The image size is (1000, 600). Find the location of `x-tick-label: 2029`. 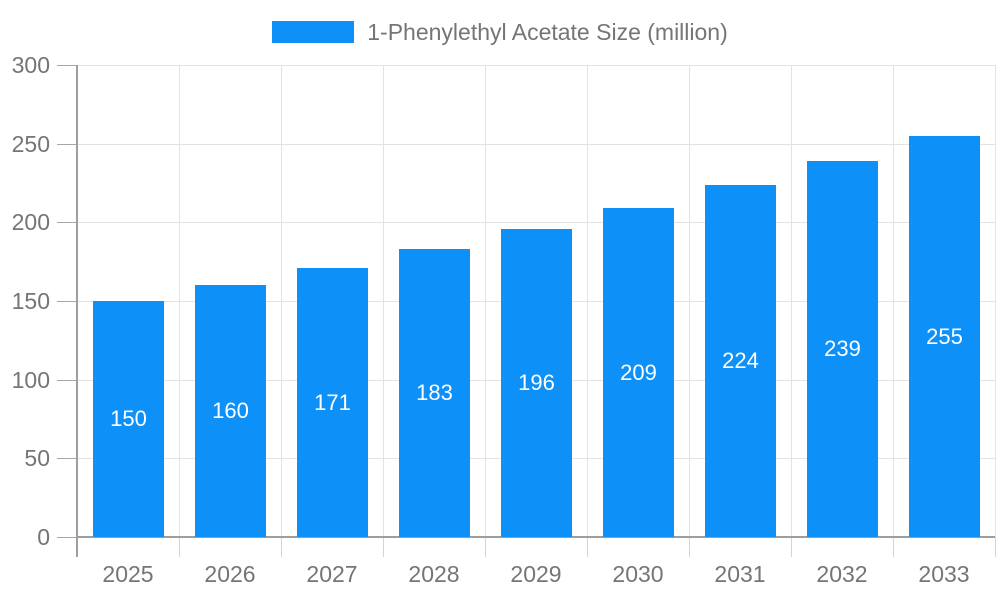

x-tick-label: 2029 is located at coordinates (536, 574).